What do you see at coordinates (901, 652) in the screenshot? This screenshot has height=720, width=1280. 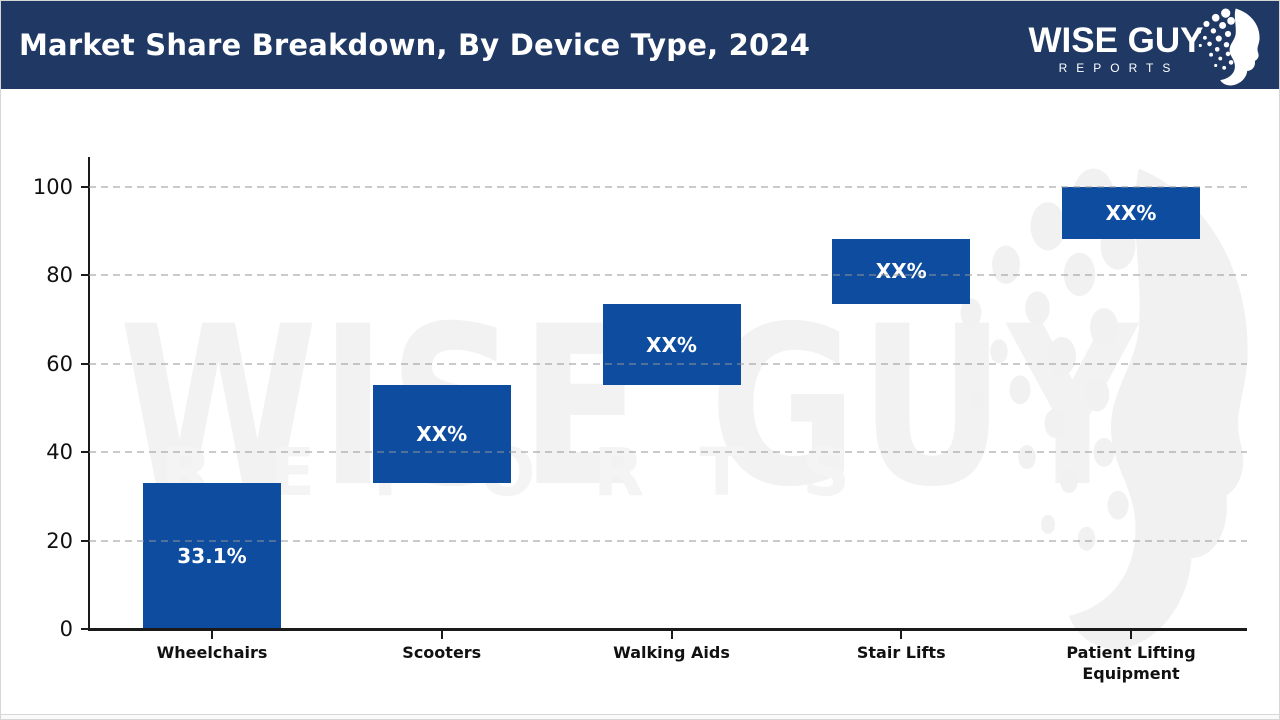 I see `x-axis-label: Stair Lifts` at bounding box center [901, 652].